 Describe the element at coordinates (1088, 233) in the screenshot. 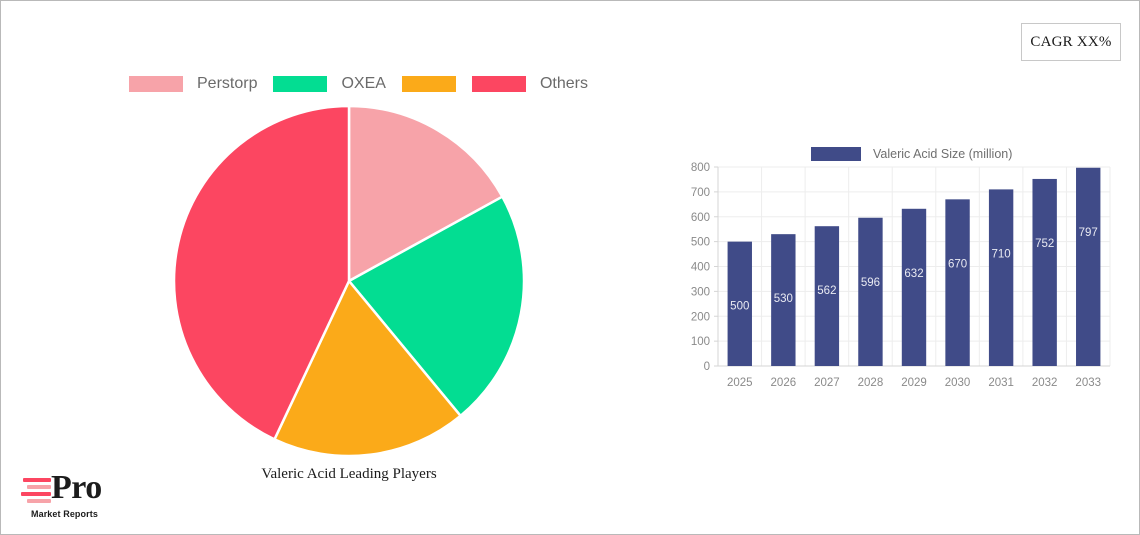

I see `bar-value-label: 797` at that location.